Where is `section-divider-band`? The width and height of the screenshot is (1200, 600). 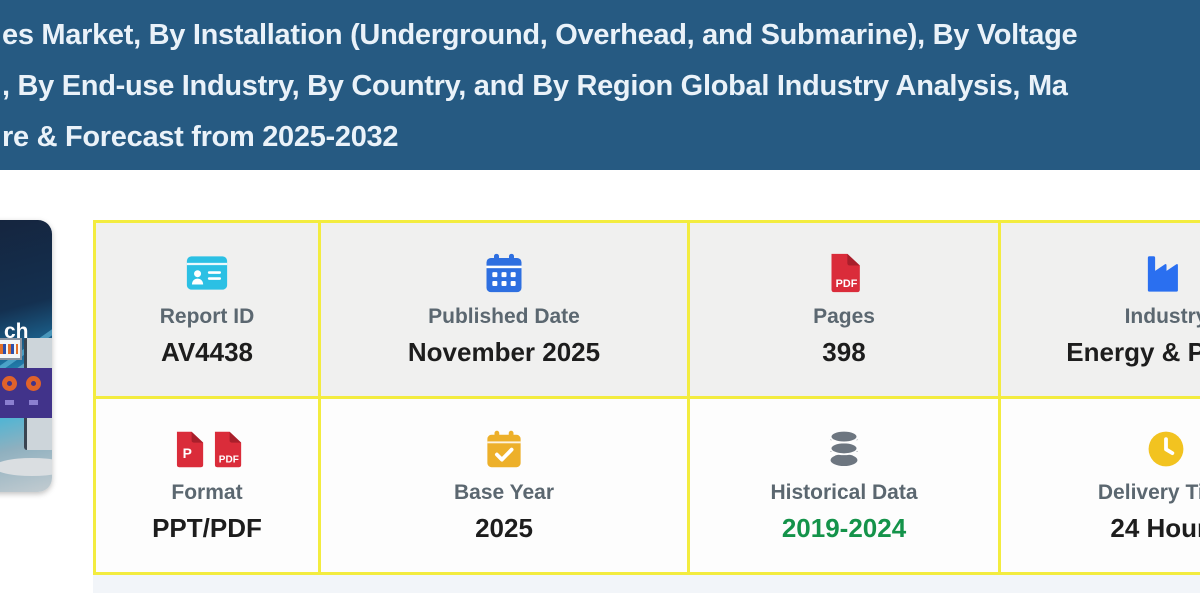
section-divider-band is located at coordinates (646, 584).